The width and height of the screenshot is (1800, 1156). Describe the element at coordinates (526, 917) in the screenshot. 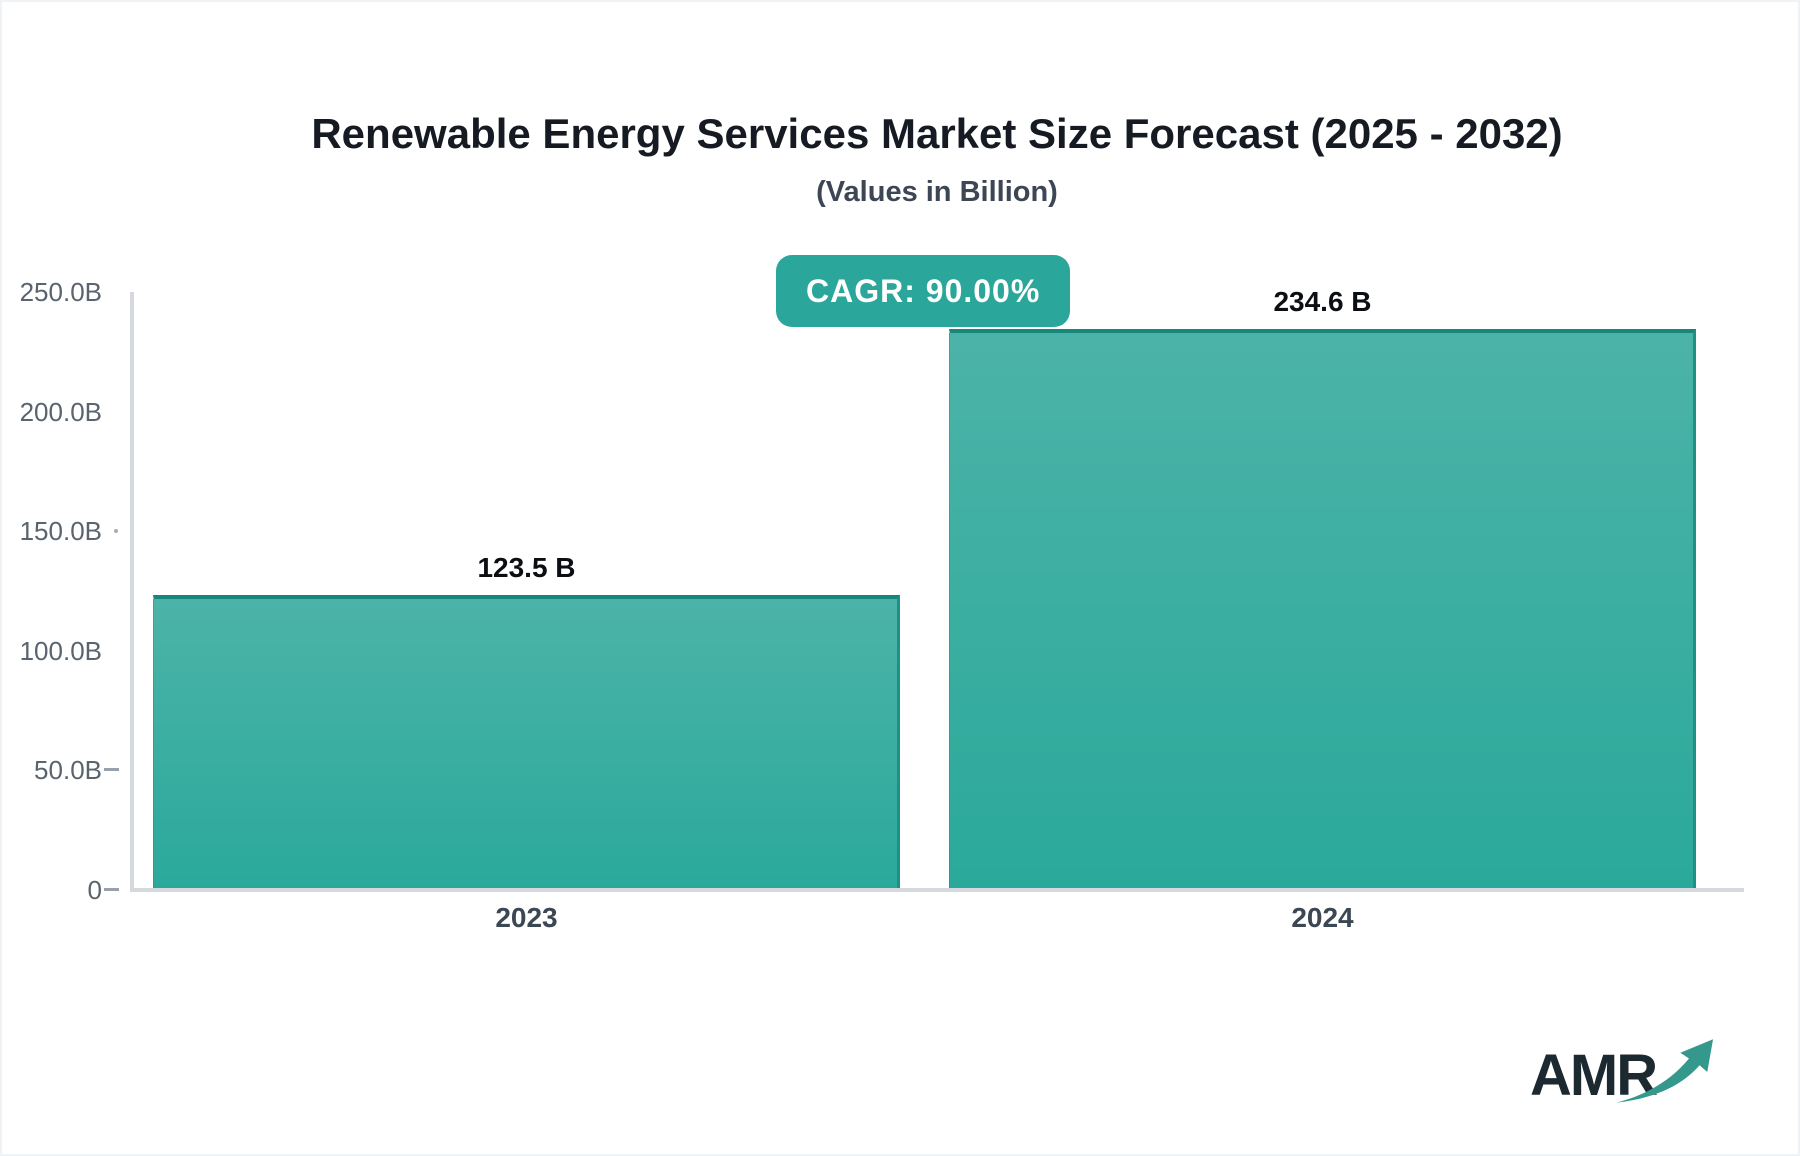

I see `x-category-label: 2023` at that location.